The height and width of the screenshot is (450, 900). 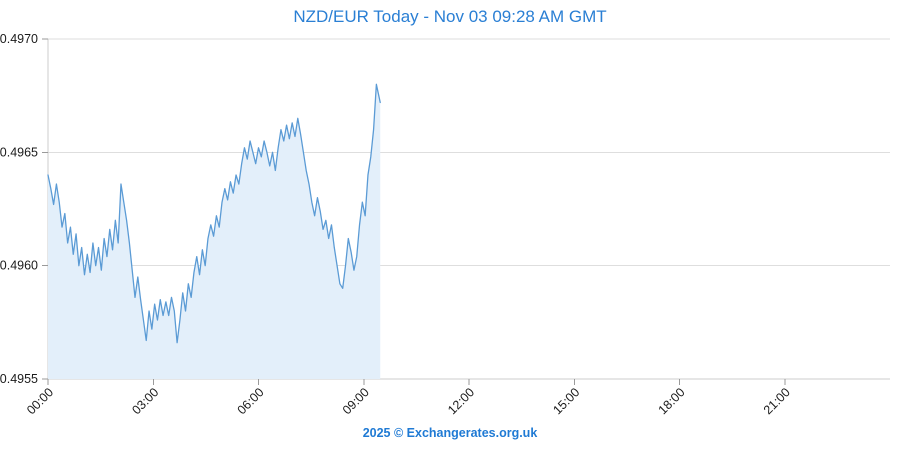 What do you see at coordinates (356, 401) in the screenshot?
I see `x-axis-tick-label: 09:00` at bounding box center [356, 401].